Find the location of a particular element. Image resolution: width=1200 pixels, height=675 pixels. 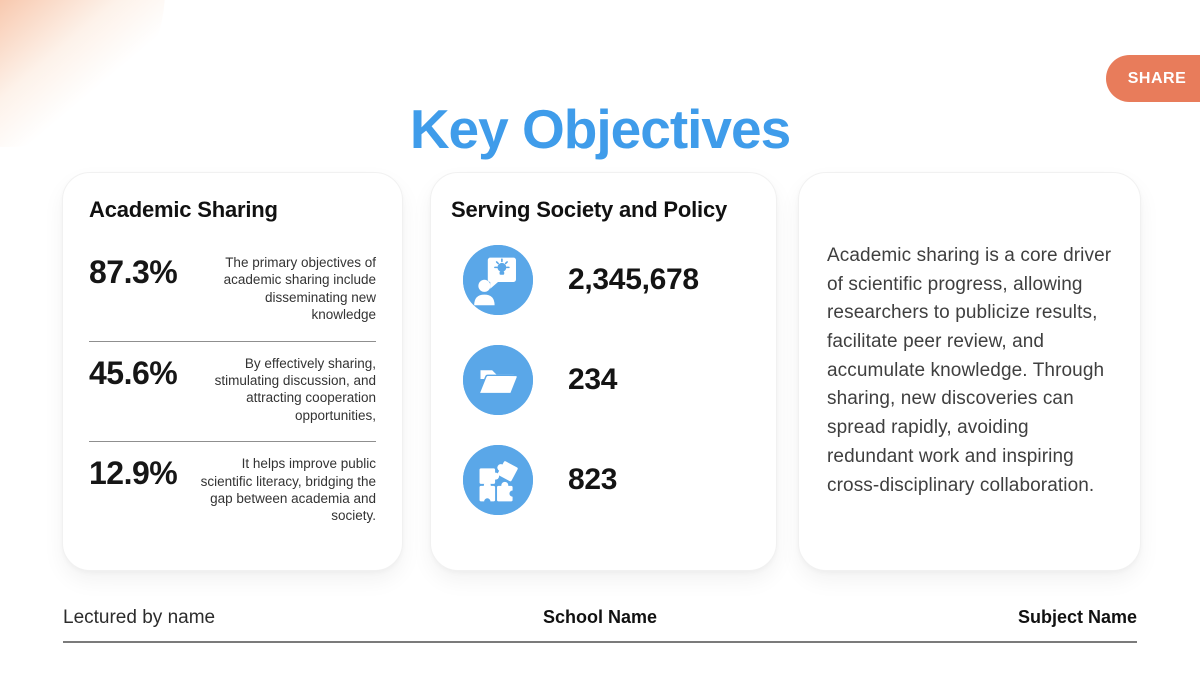

stat-value: 87.3% is located at coordinates (133, 272).